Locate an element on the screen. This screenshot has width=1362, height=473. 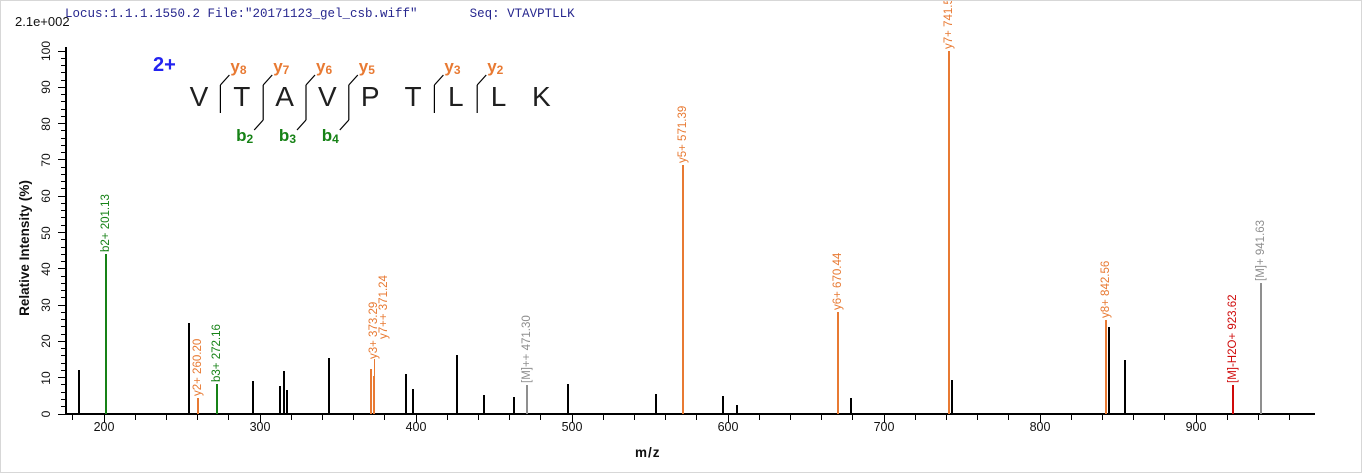
y-ion-label: y2 is located at coordinates (495, 67).